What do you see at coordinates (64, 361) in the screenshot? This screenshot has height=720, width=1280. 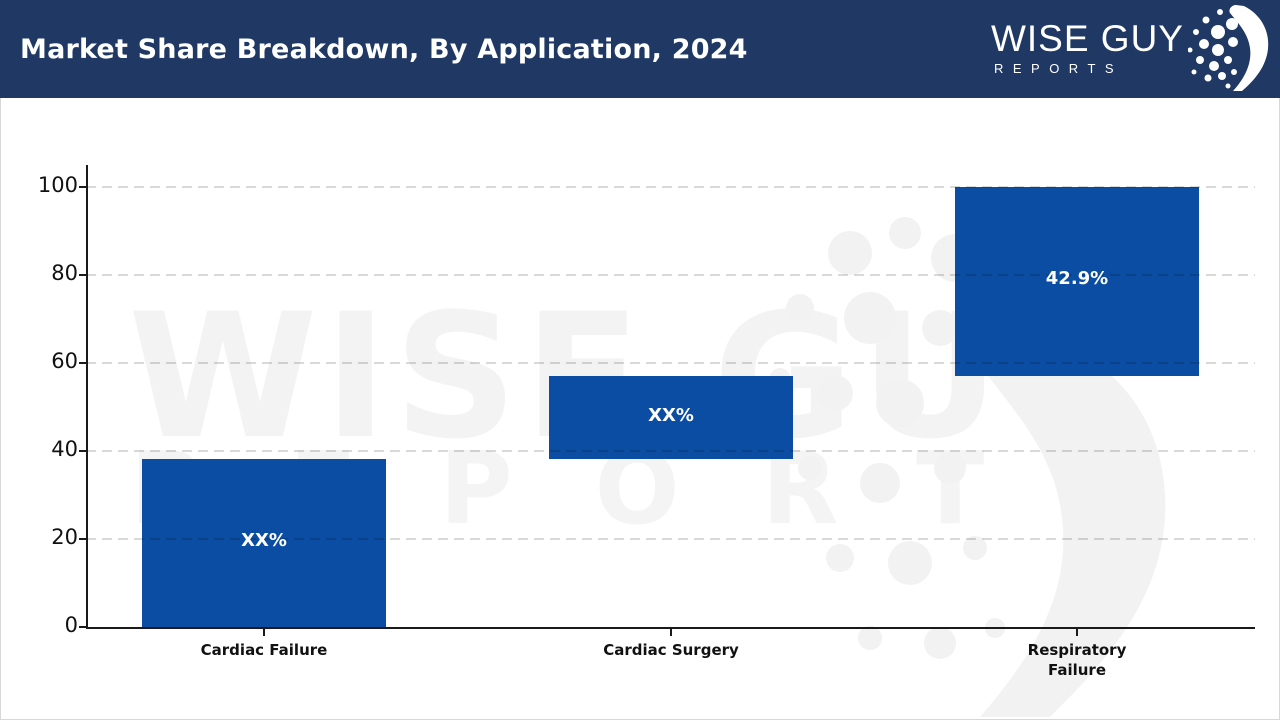 I see `y-tick-label: 60` at bounding box center [64, 361].